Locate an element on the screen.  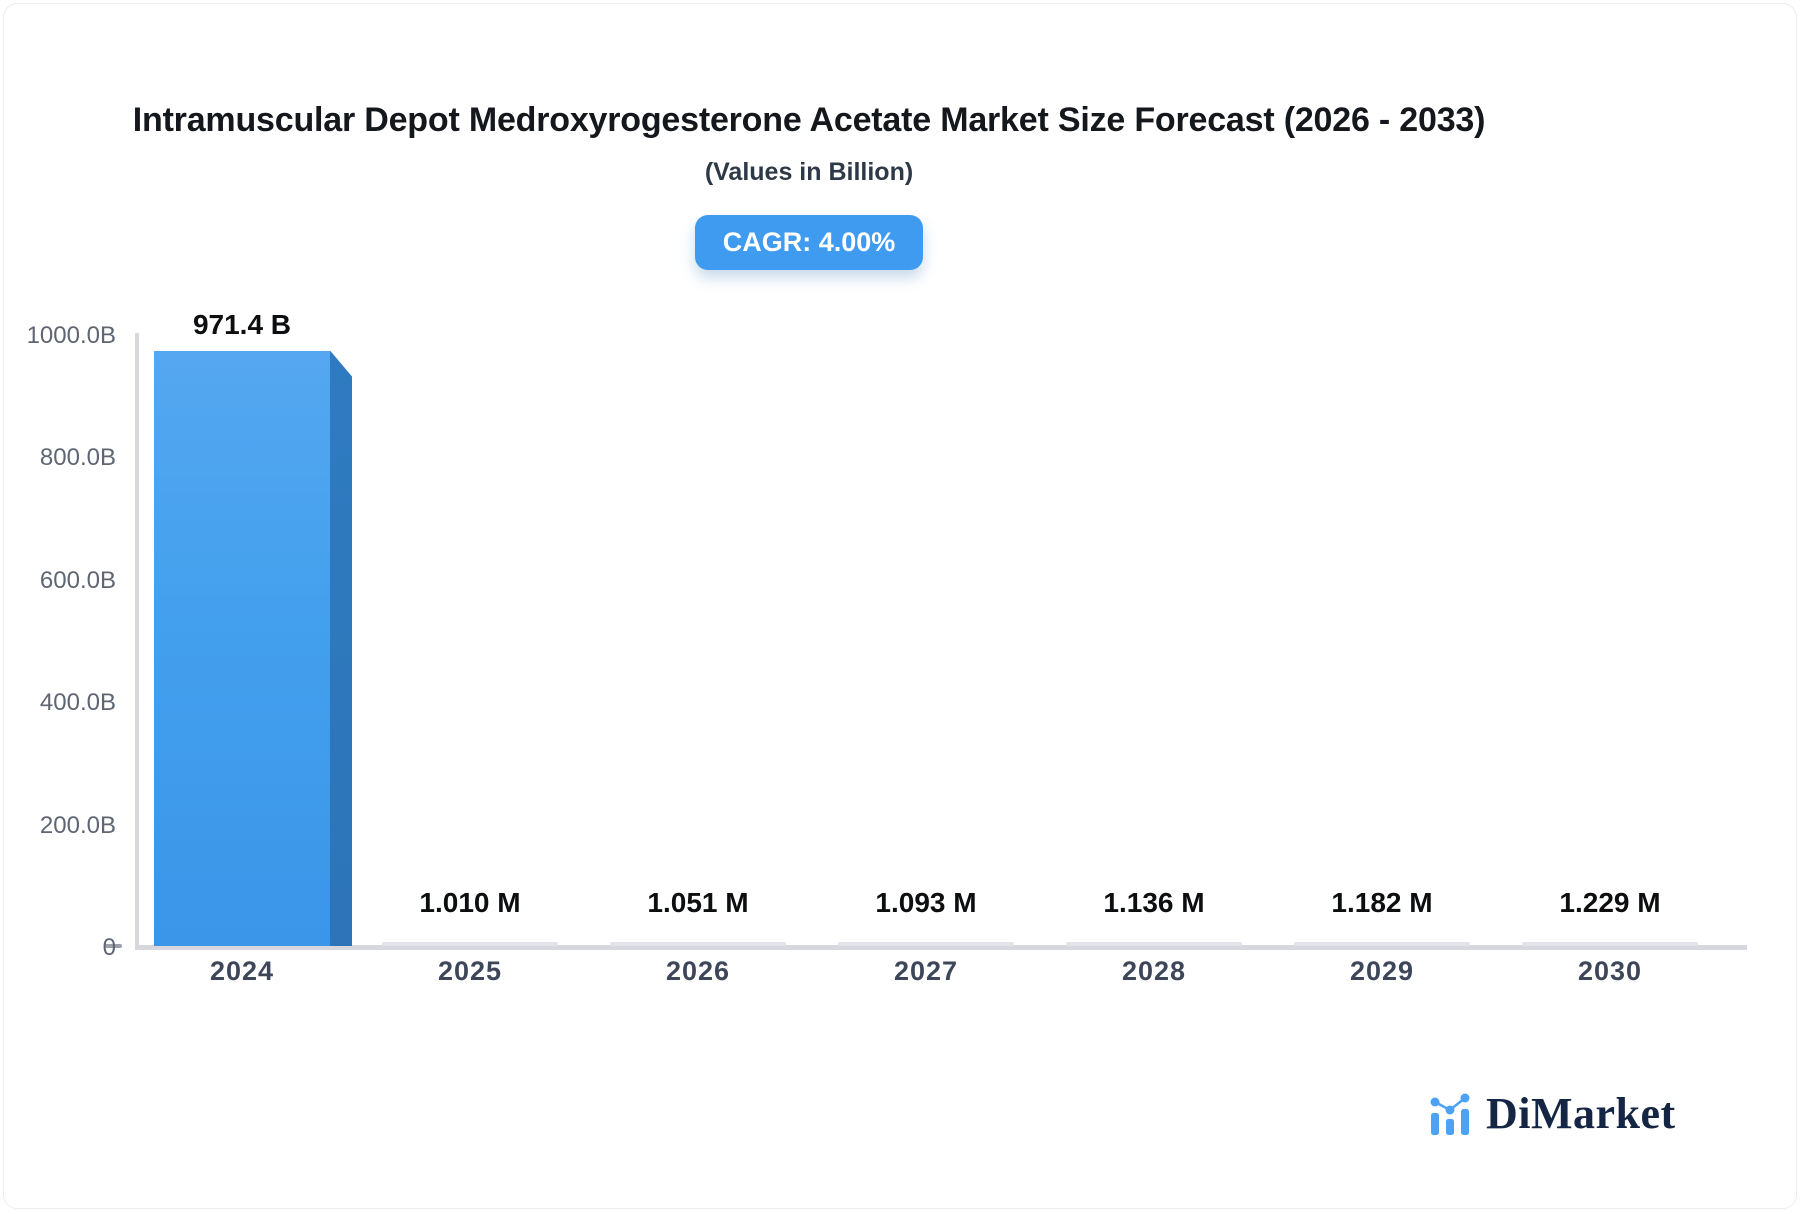
bar-value-label: 1.182 M is located at coordinates (1382, 902).